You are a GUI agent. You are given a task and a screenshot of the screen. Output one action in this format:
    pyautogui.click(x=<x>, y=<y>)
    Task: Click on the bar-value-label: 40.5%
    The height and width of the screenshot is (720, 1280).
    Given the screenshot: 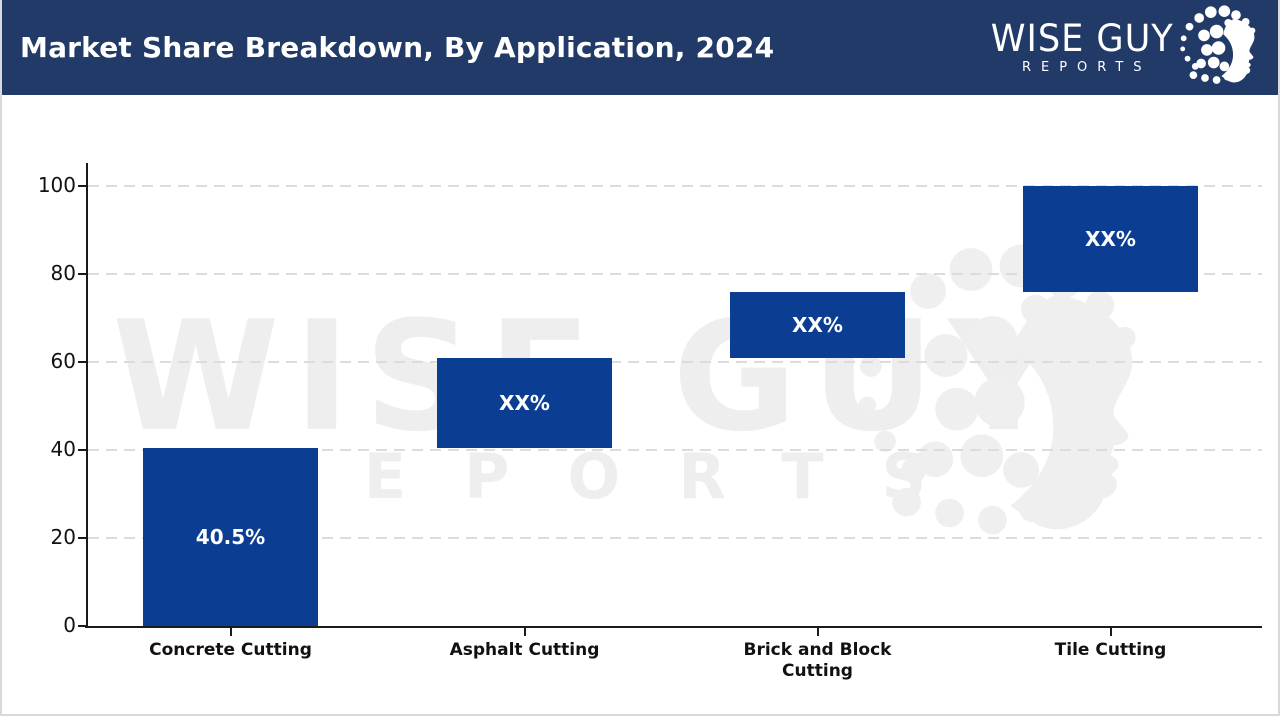 What is the action you would take?
    pyautogui.click(x=230, y=536)
    